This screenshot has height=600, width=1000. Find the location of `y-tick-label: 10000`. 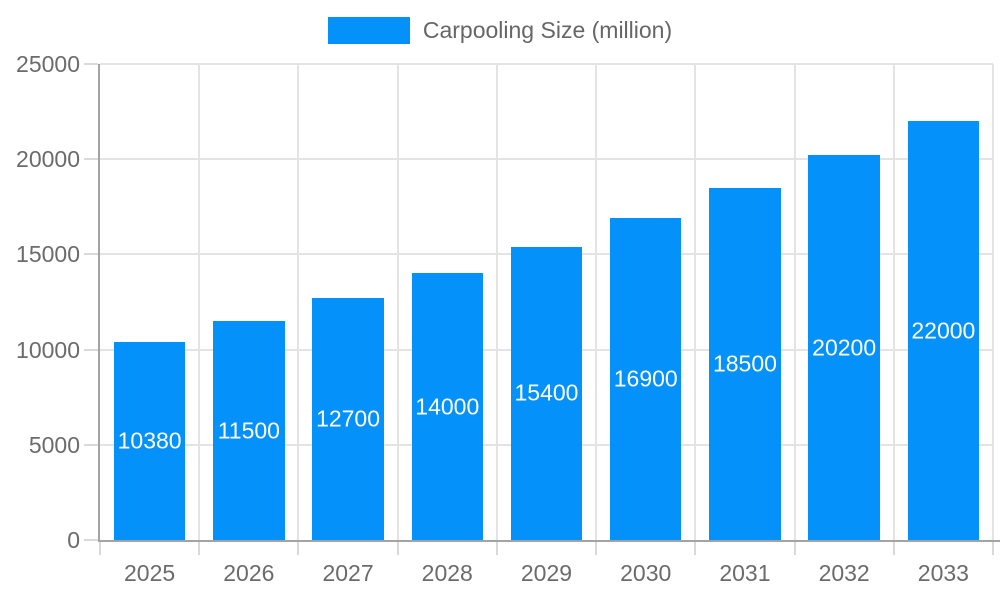

y-tick-label: 10000 is located at coordinates (48, 349).